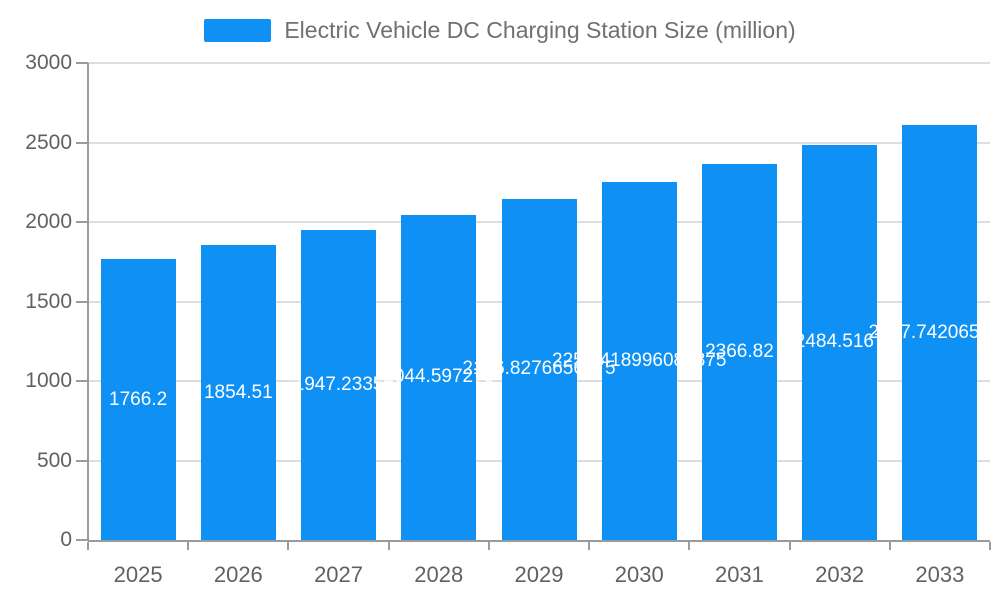 This screenshot has width=1000, height=600. What do you see at coordinates (639, 574) in the screenshot?
I see `x-axis-tick-label: 2030` at bounding box center [639, 574].